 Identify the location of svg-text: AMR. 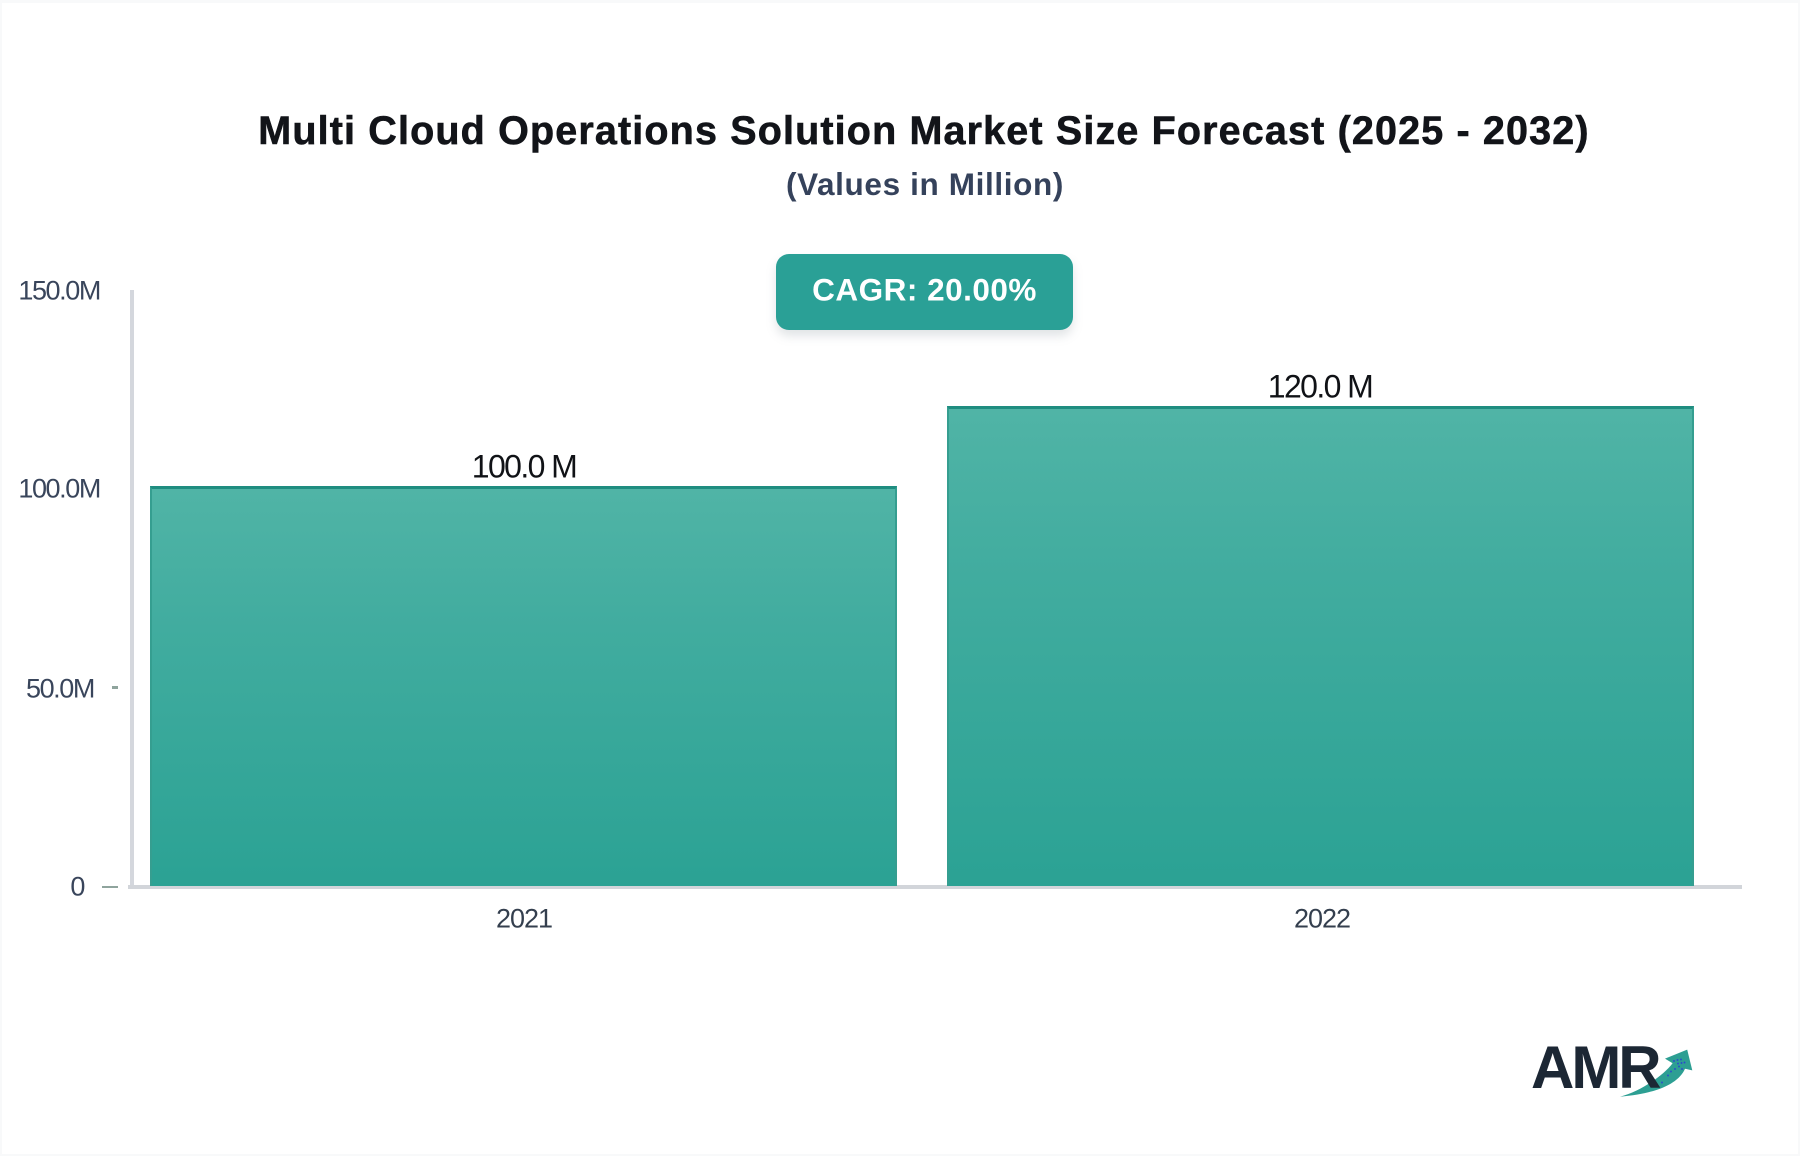
(1596, 1067).